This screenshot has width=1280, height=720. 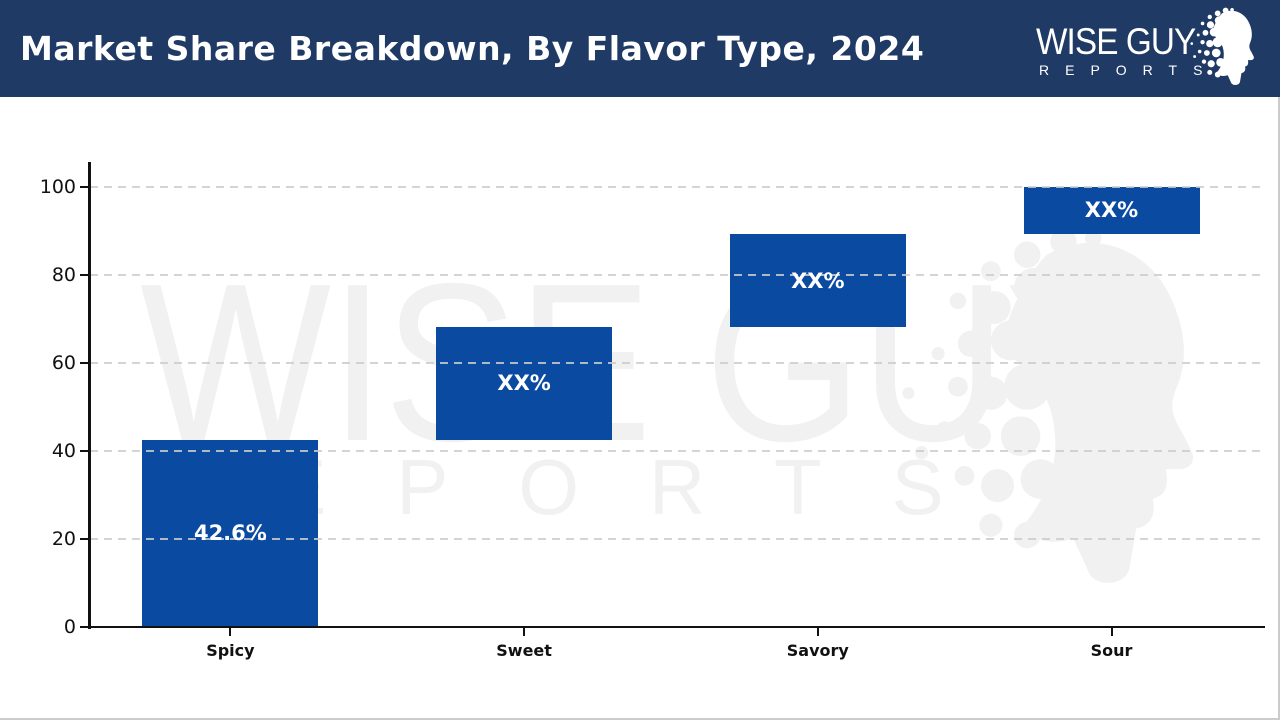 I want to click on bar-spicy, so click(x=230, y=533).